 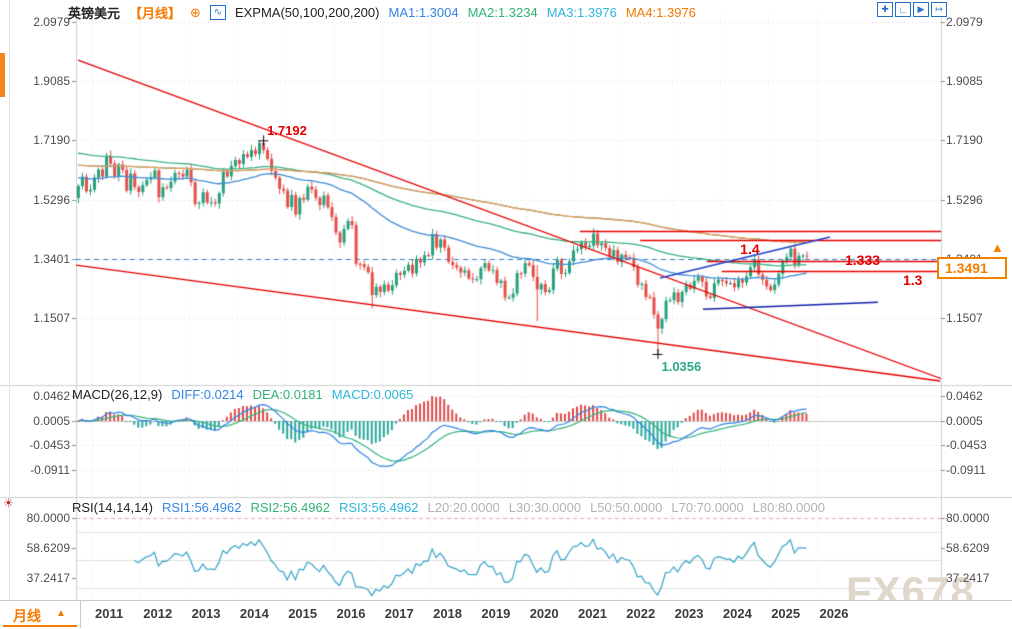 I want to click on rsi-axis-label-right: 37.2417, so click(x=968, y=578).